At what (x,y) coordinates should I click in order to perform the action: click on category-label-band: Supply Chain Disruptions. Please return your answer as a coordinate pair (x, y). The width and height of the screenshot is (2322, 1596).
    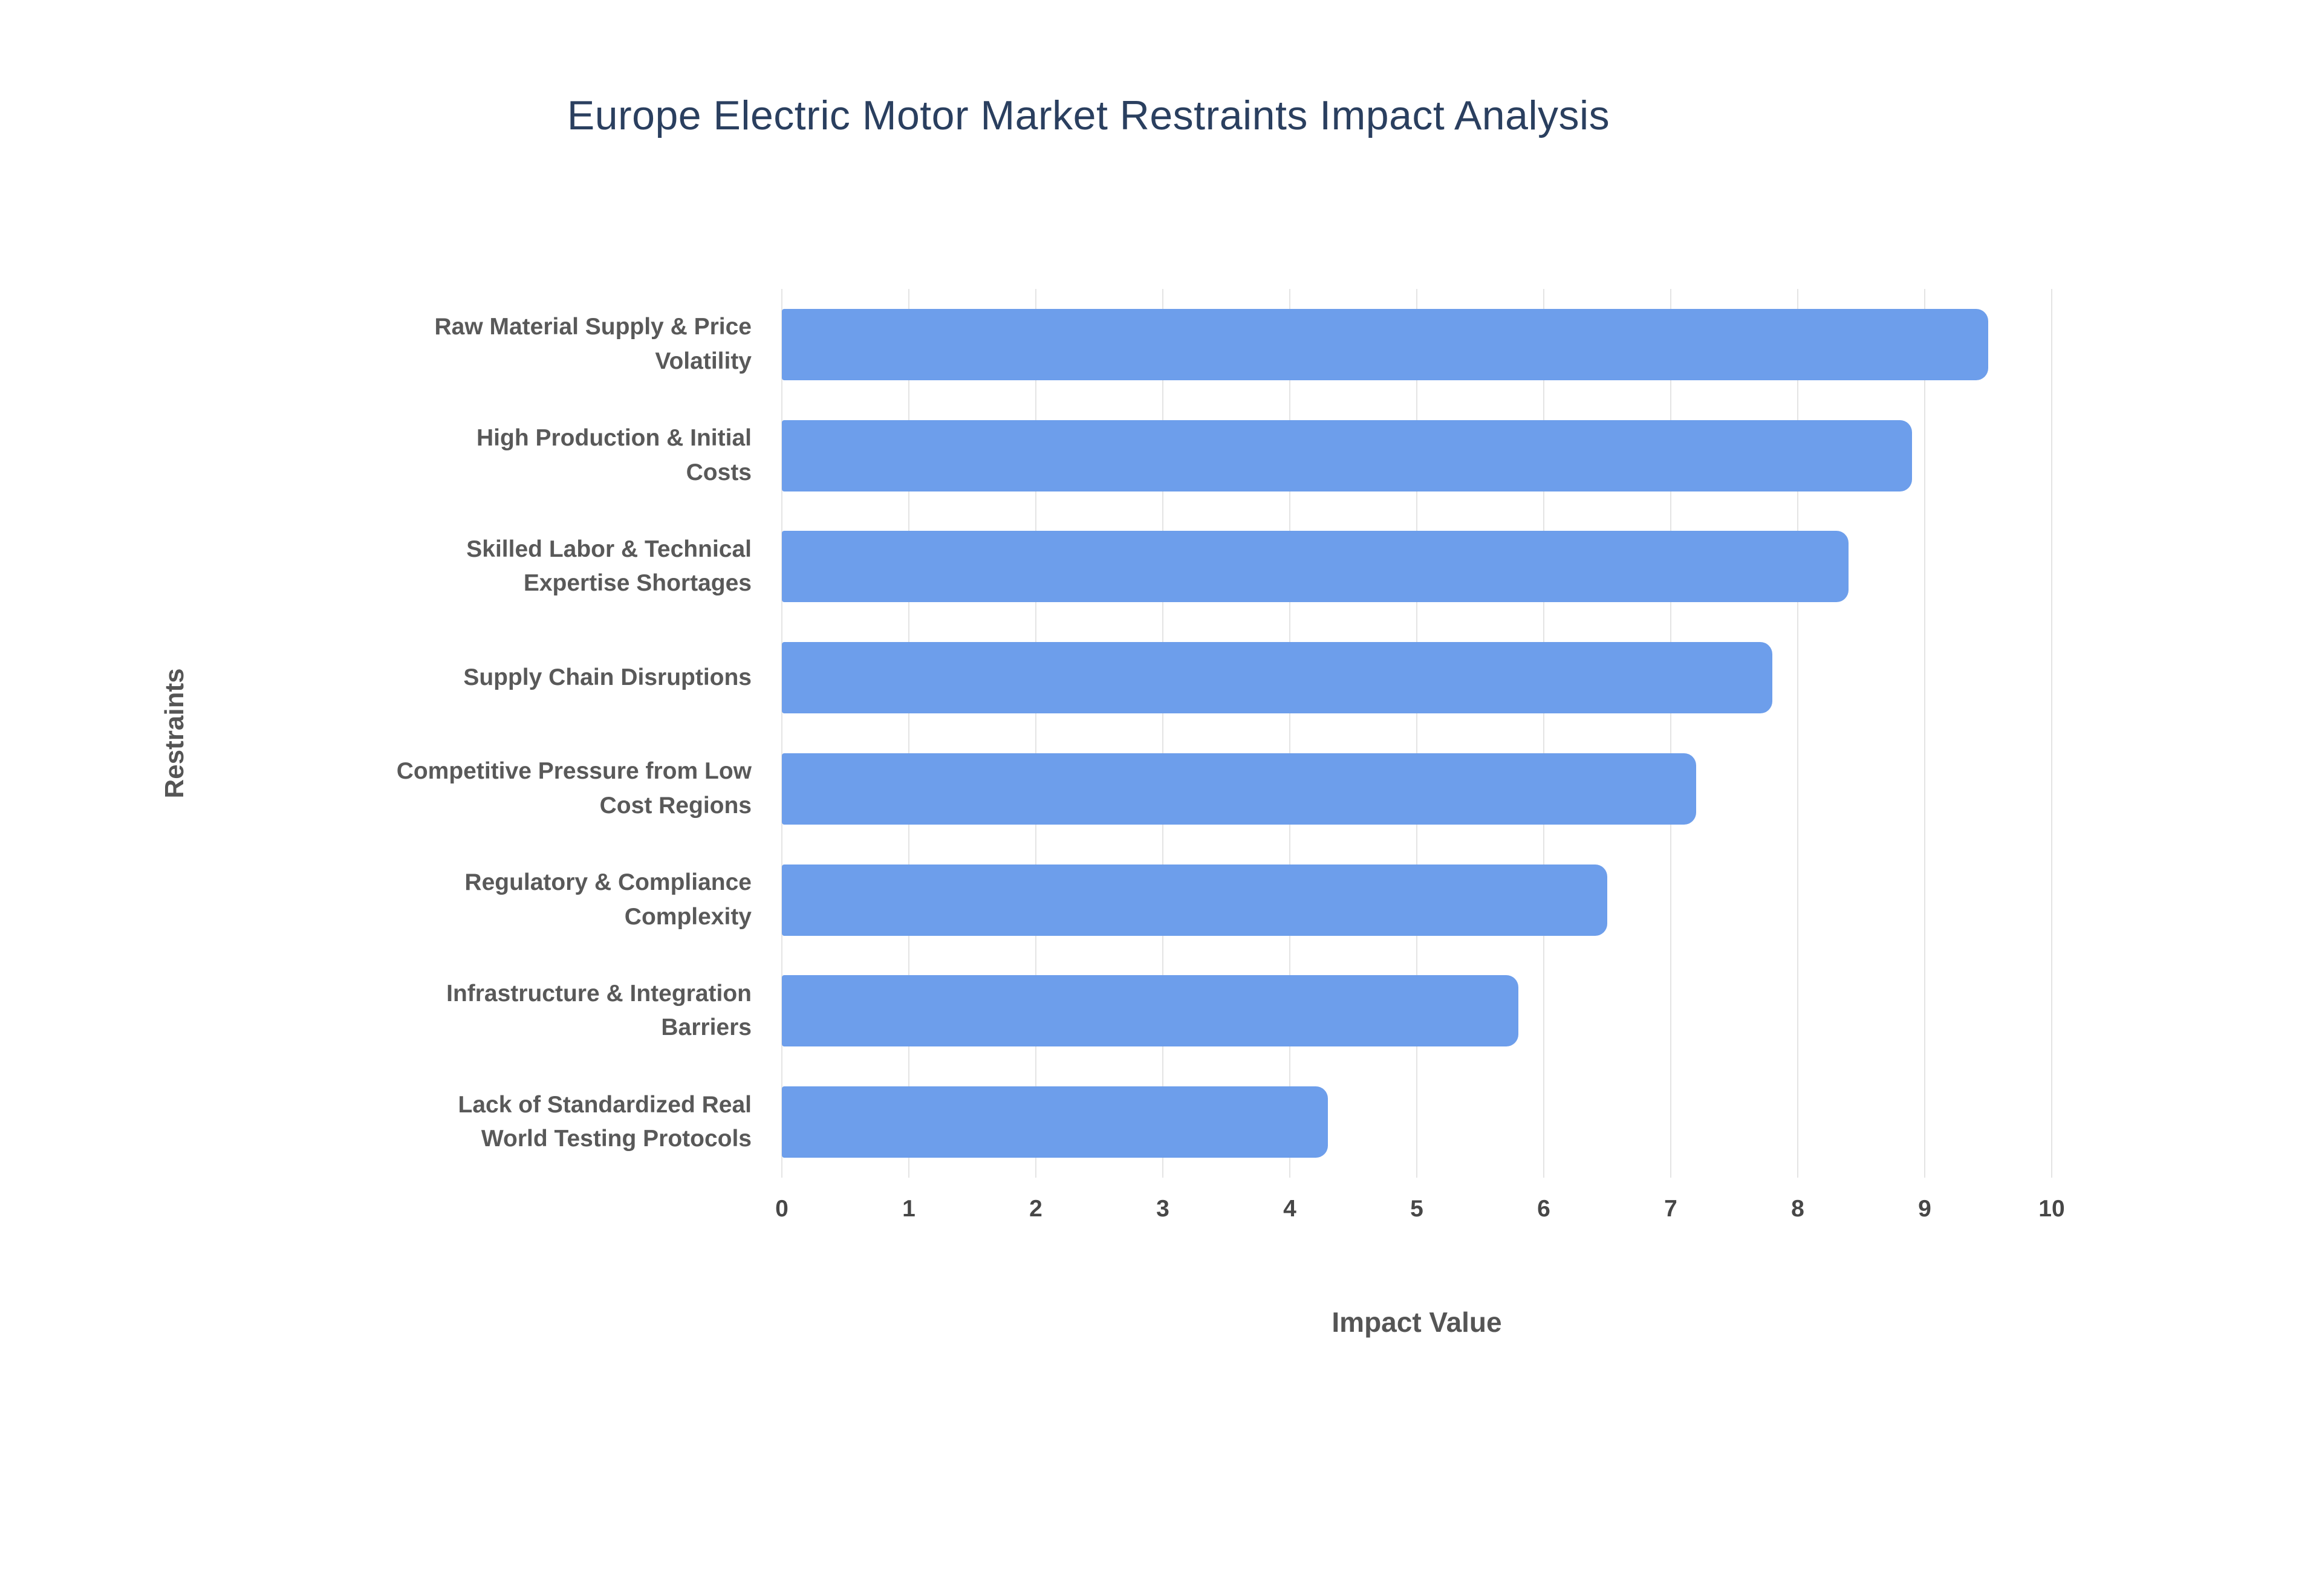
    Looking at the image, I should click on (479, 677).